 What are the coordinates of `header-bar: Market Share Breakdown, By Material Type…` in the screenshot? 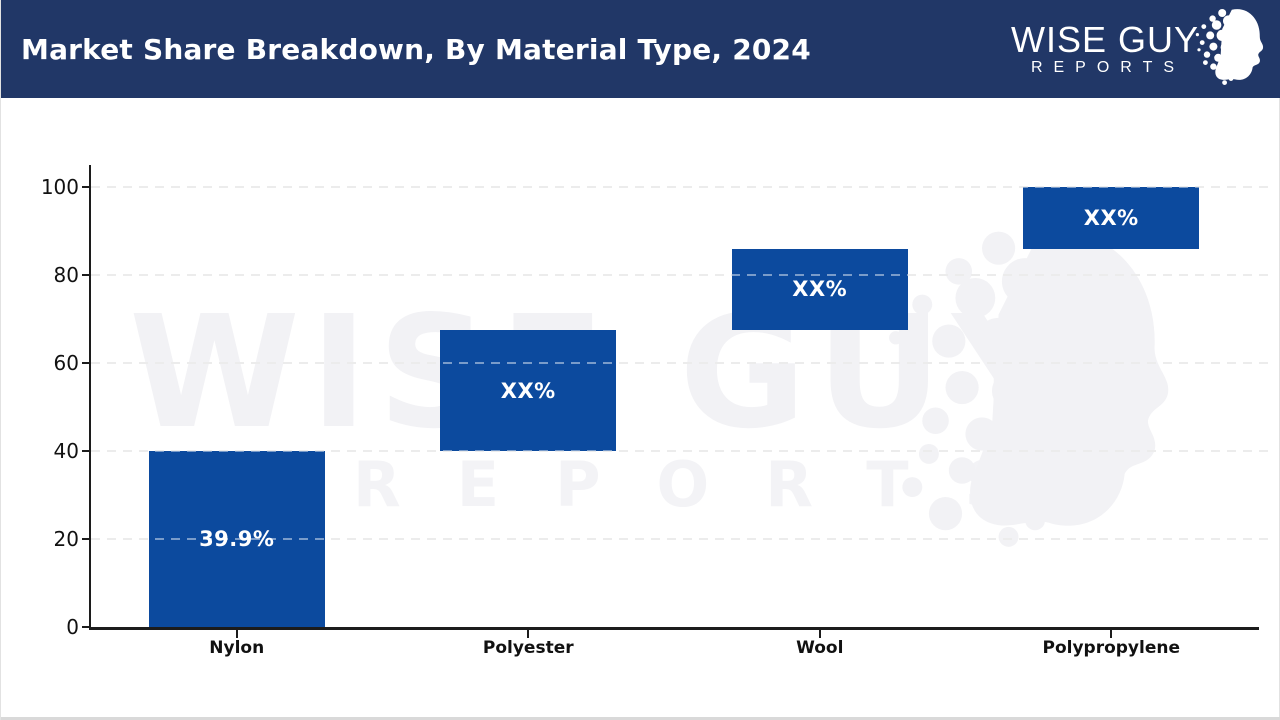 It's located at (640, 49).